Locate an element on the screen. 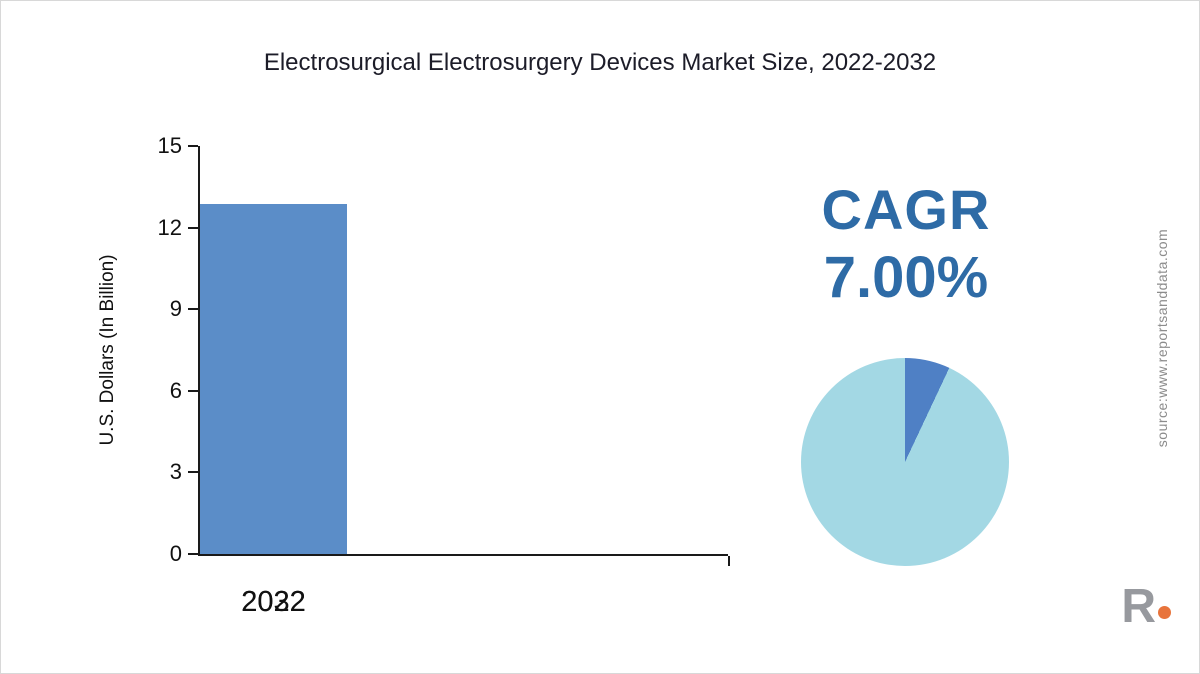  x-tick-label: 2022 is located at coordinates (273, 602).